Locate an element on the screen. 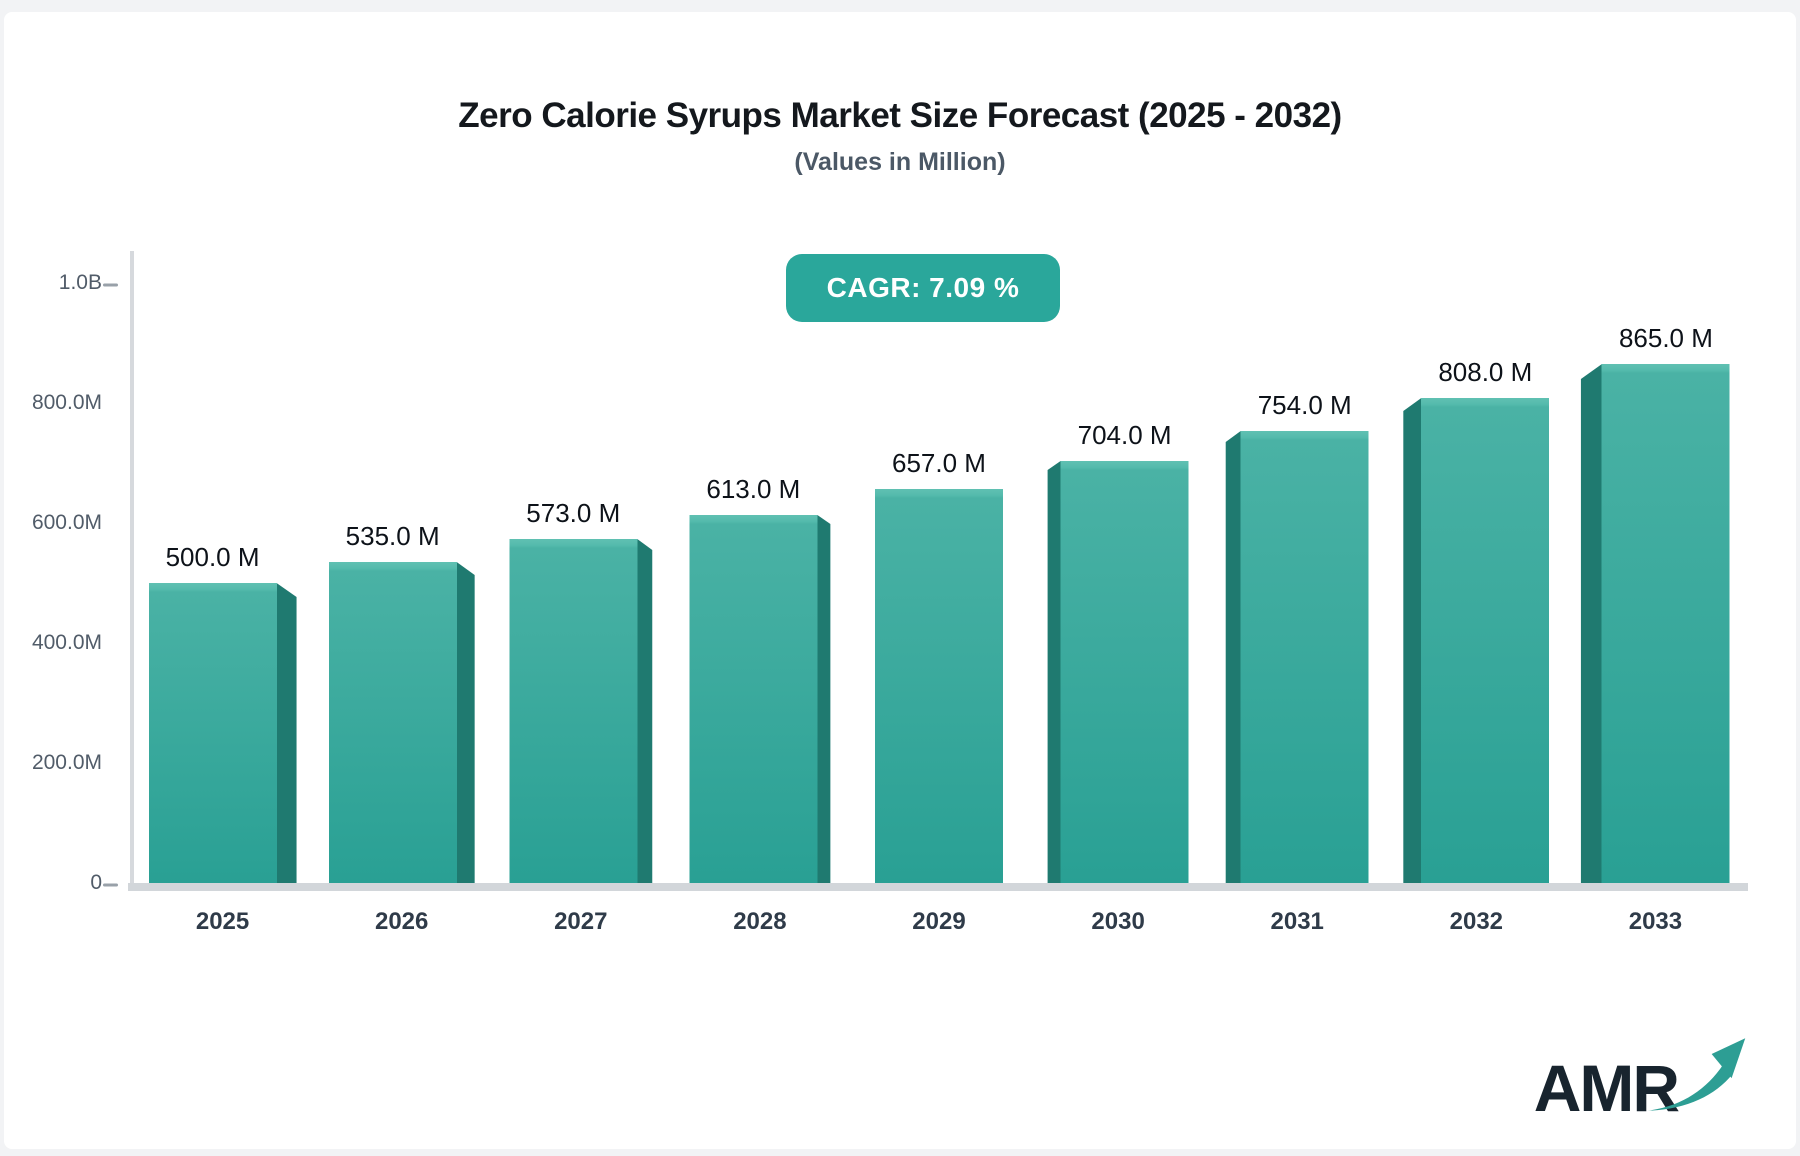 The height and width of the screenshot is (1156, 1800). bar-group-2032: 808.0 M is located at coordinates (1476, 583).